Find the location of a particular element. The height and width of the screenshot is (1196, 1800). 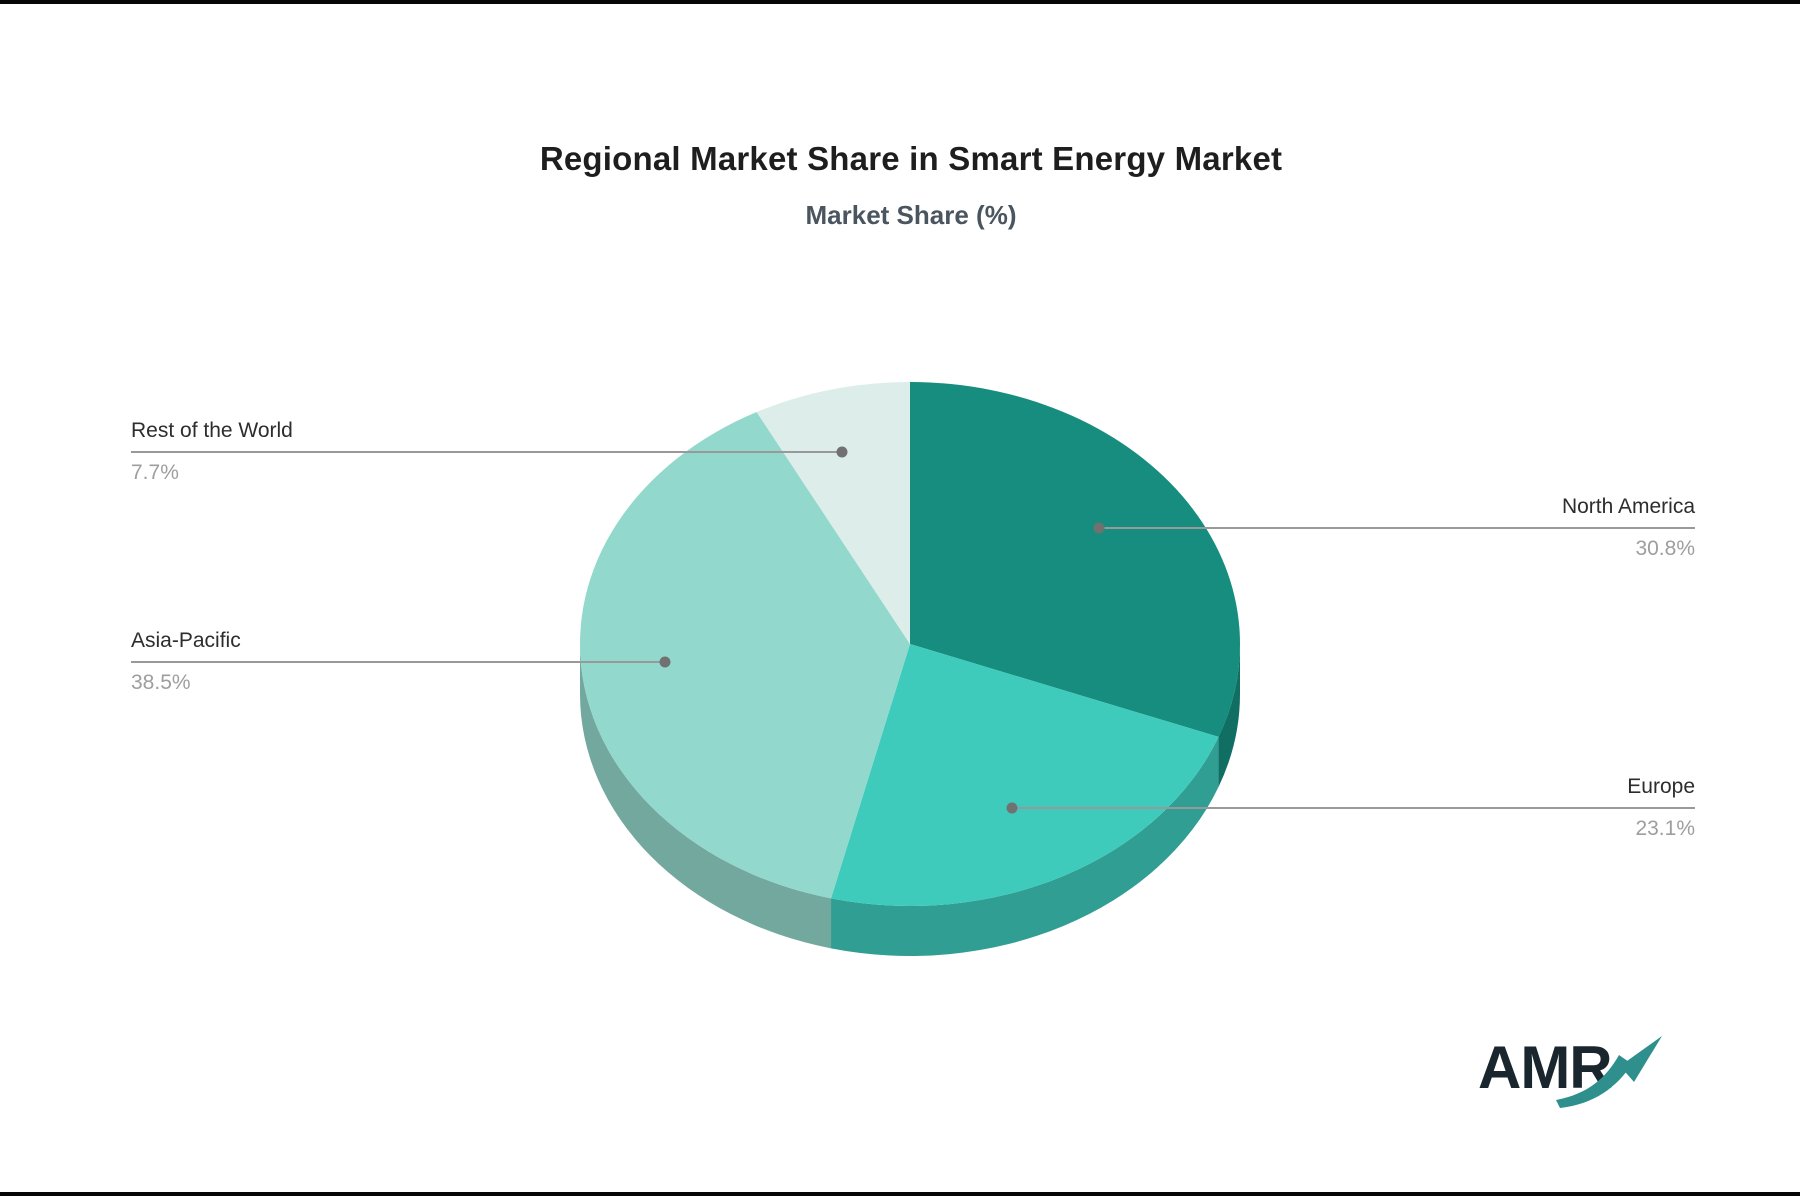

pie-slice-side-north-america is located at coordinates (1229, 715).